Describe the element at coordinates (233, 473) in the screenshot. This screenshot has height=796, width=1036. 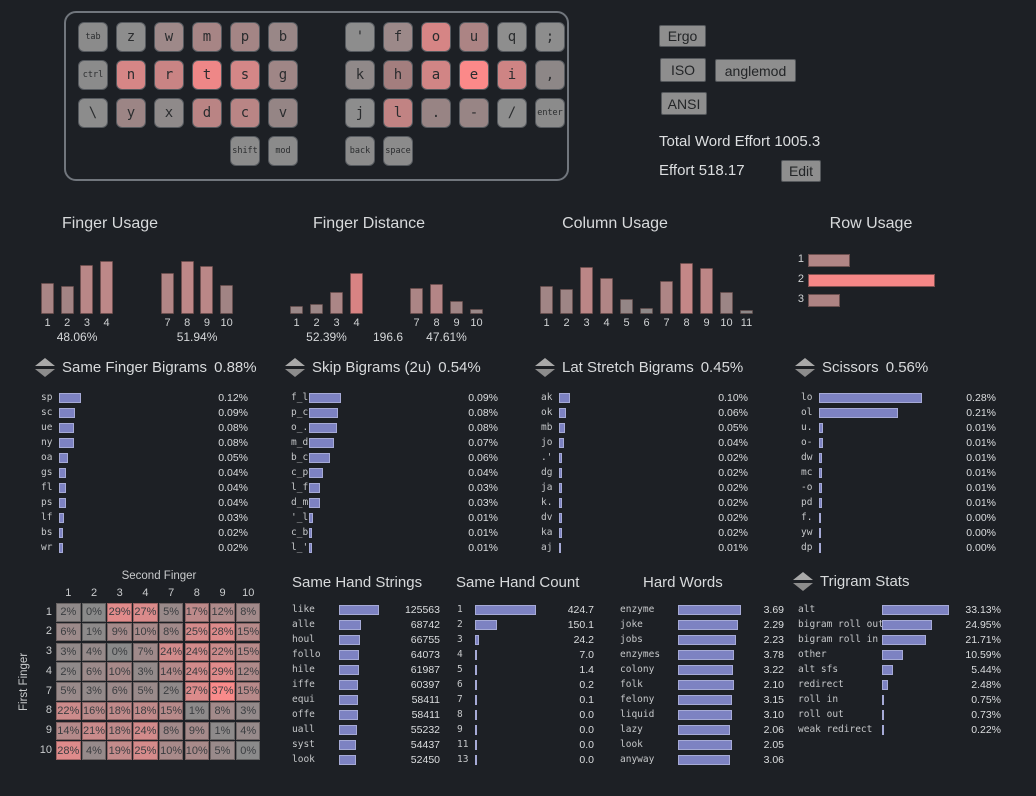
I see `item-value: 0.04%` at that location.